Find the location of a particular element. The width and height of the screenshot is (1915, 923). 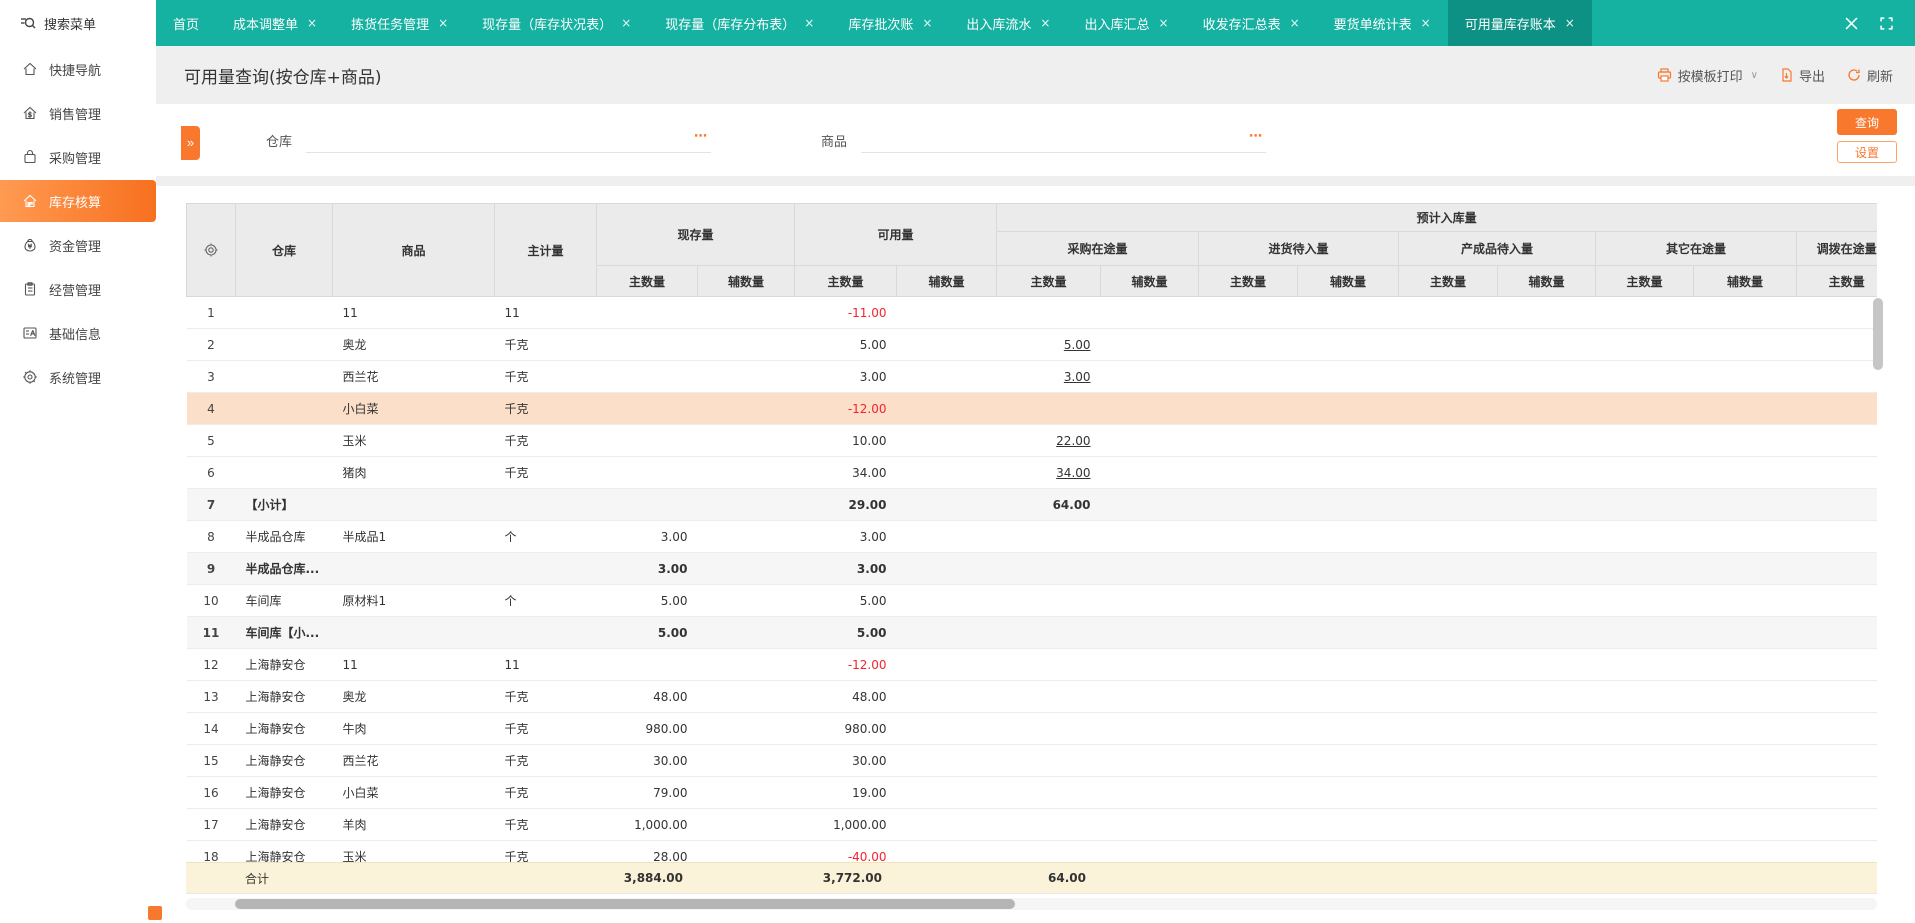

table-row: 6 猪肉 千克 34.00 34.00 is located at coordinates (1031, 472).